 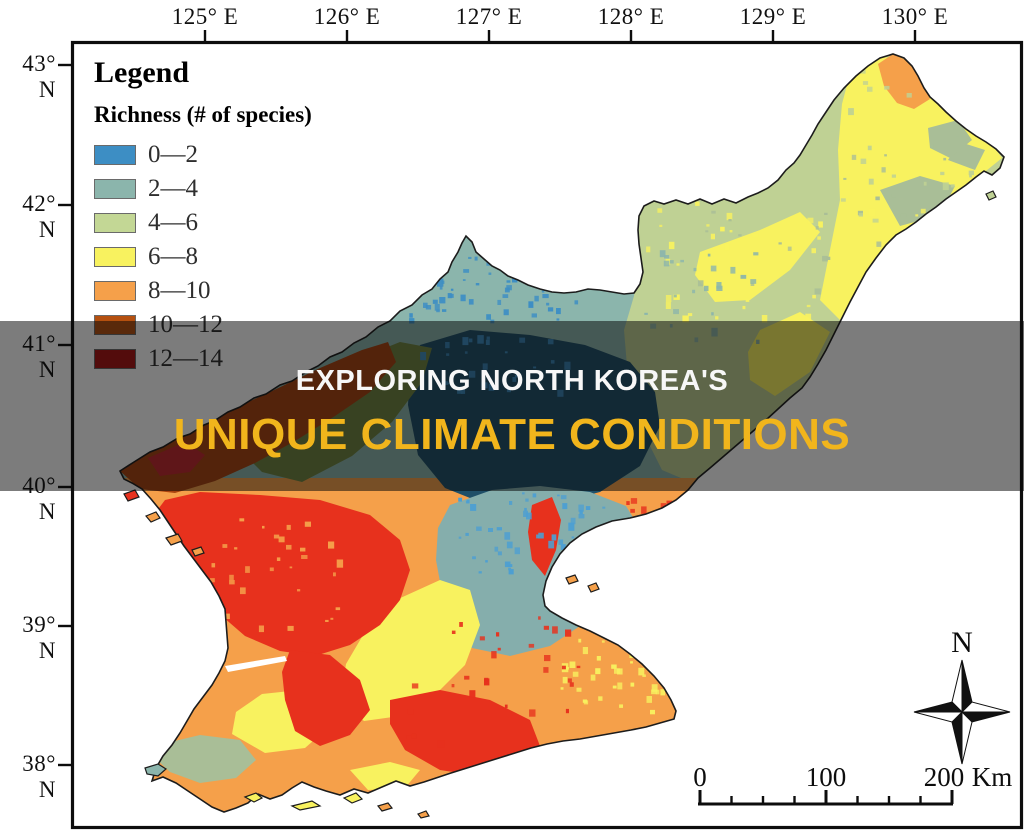 What do you see at coordinates (915, 16) in the screenshot?
I see `x-axis-tick-label: 130° E` at bounding box center [915, 16].